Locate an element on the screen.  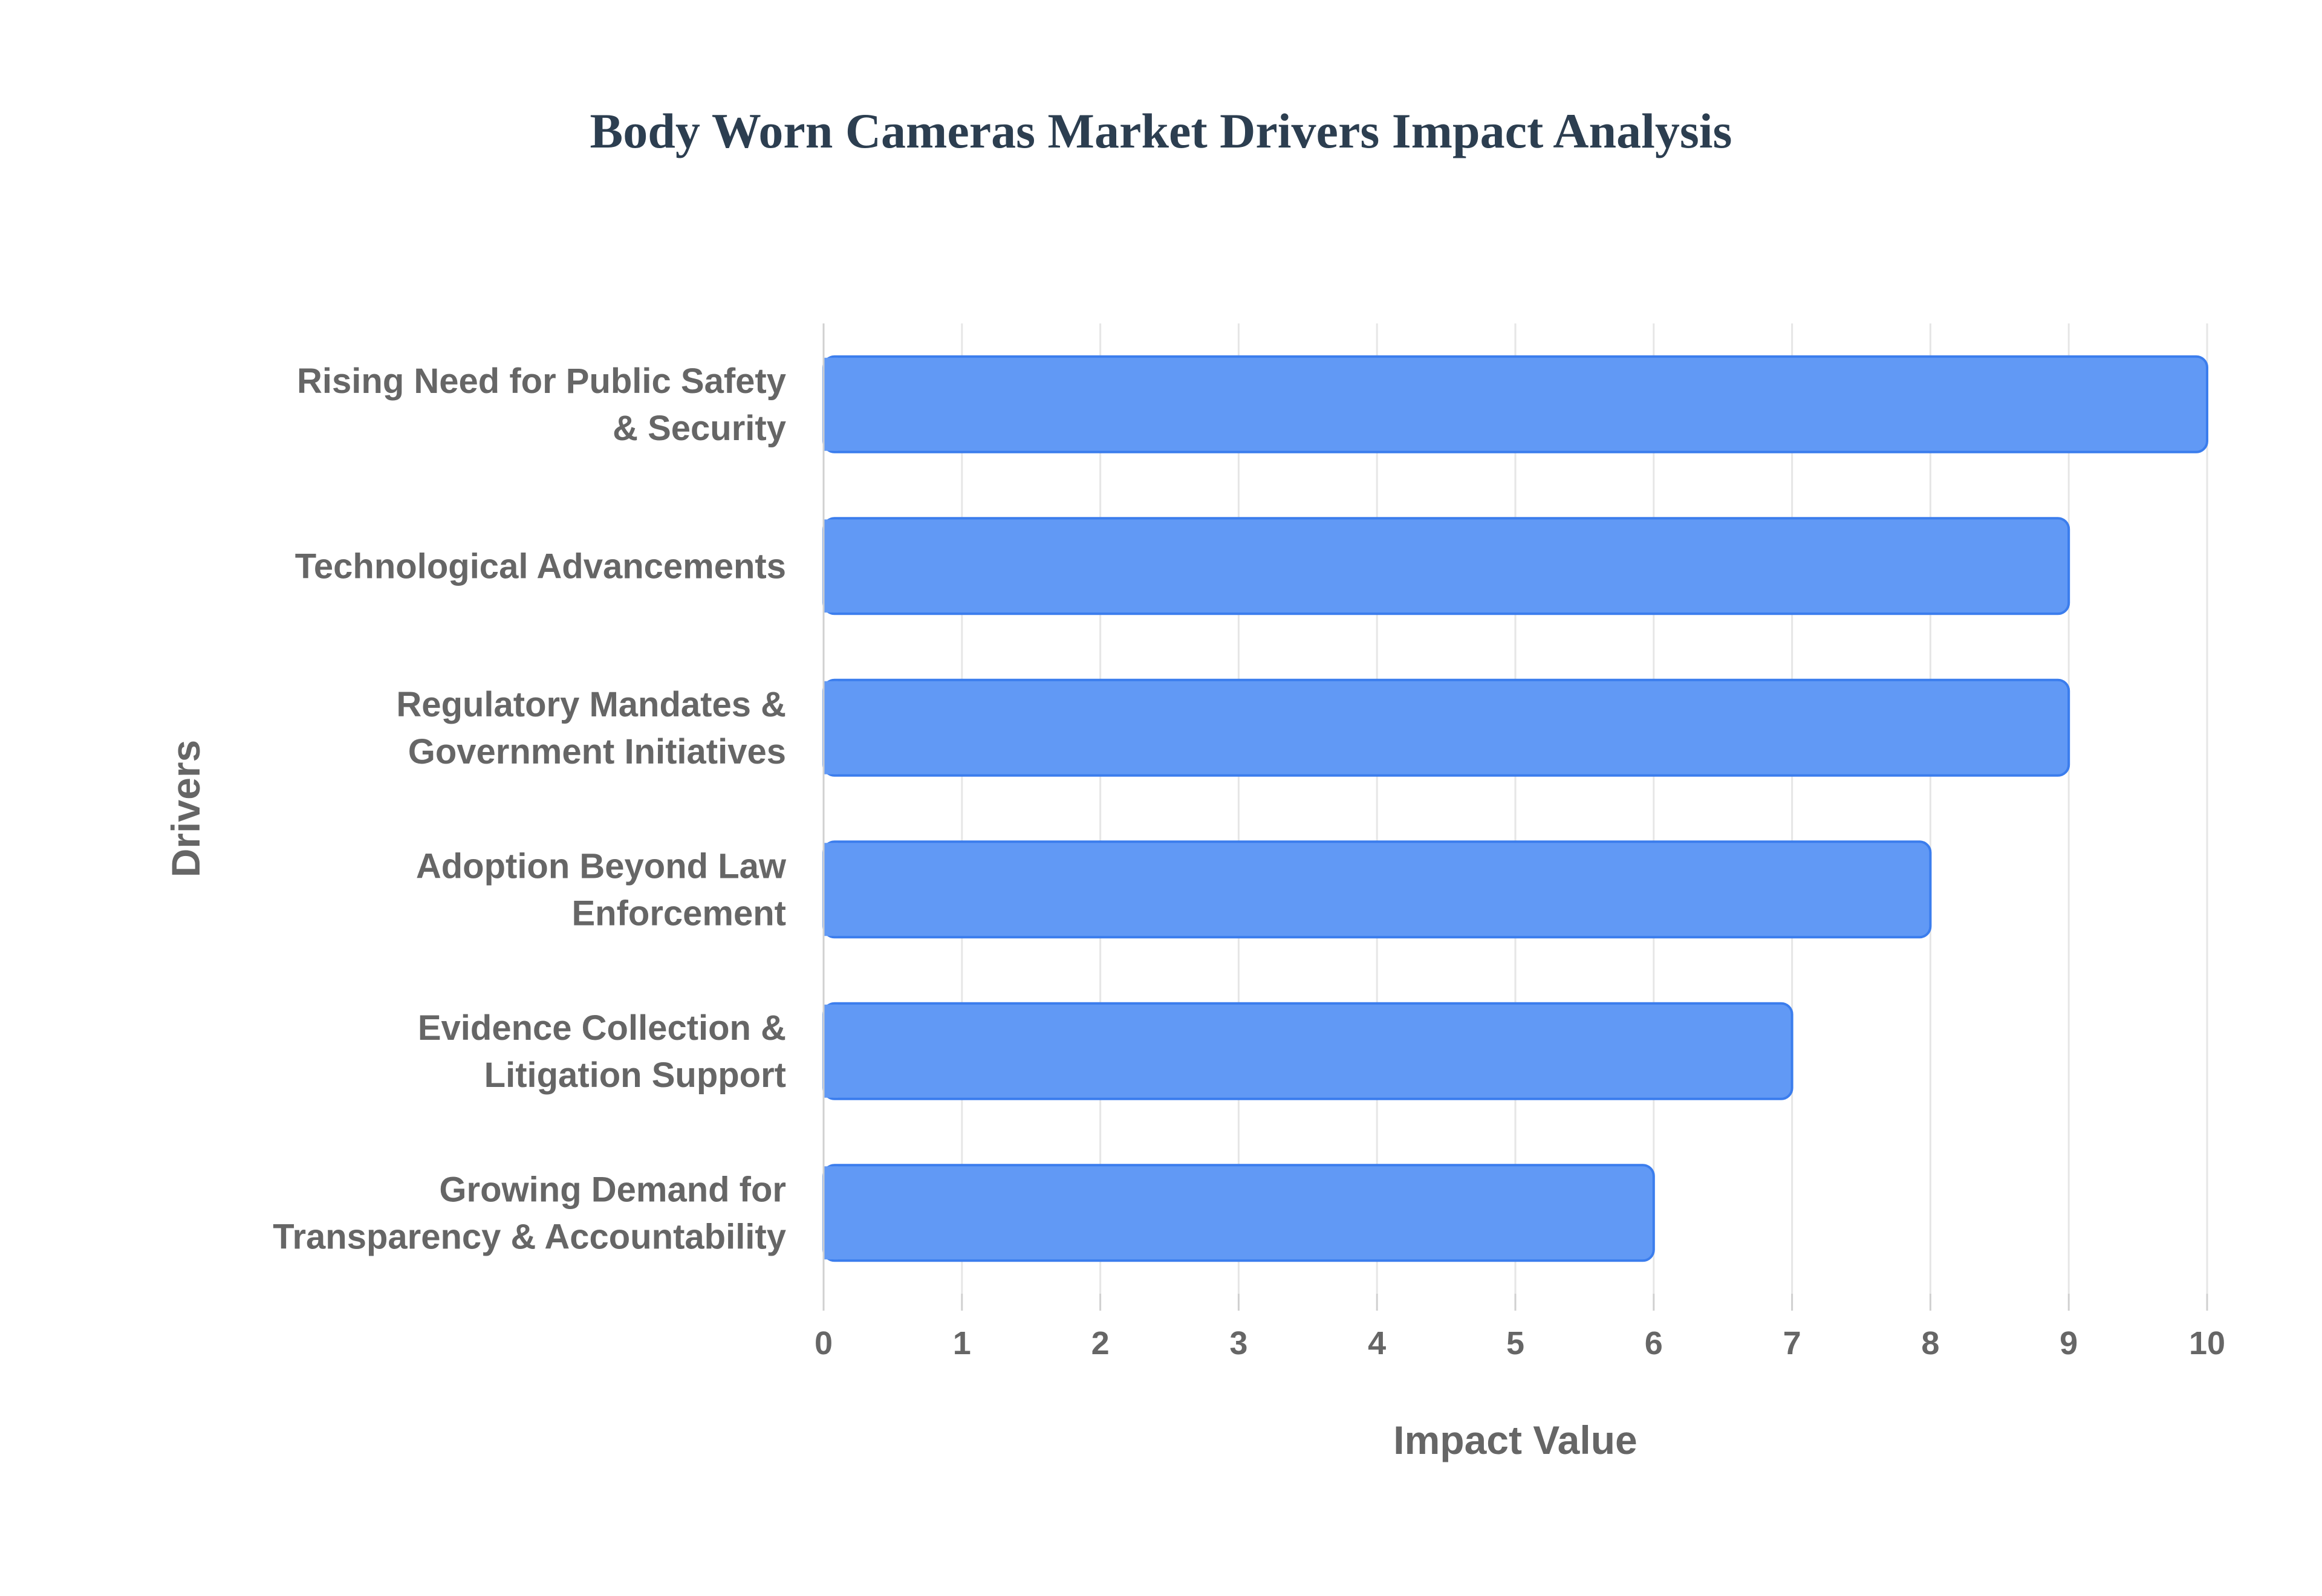
x-tick-label: 0 is located at coordinates (824, 1343).